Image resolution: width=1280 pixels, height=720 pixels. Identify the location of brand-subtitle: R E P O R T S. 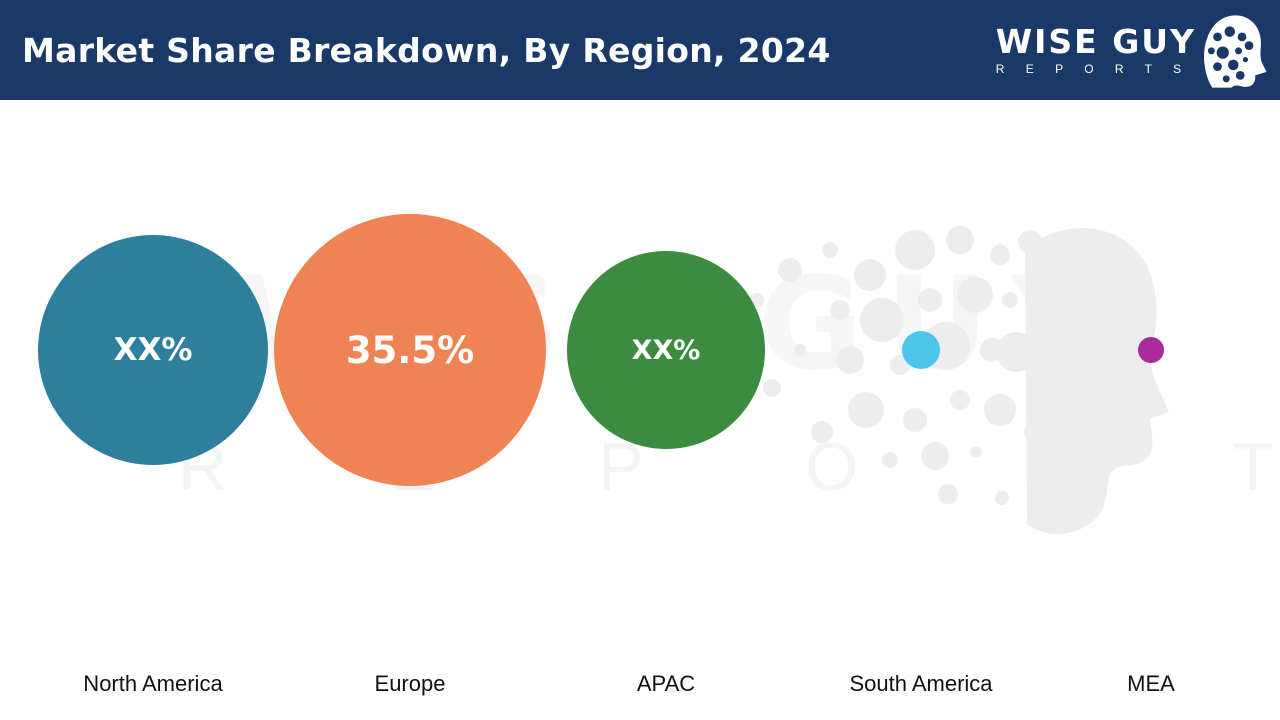
(1093, 69).